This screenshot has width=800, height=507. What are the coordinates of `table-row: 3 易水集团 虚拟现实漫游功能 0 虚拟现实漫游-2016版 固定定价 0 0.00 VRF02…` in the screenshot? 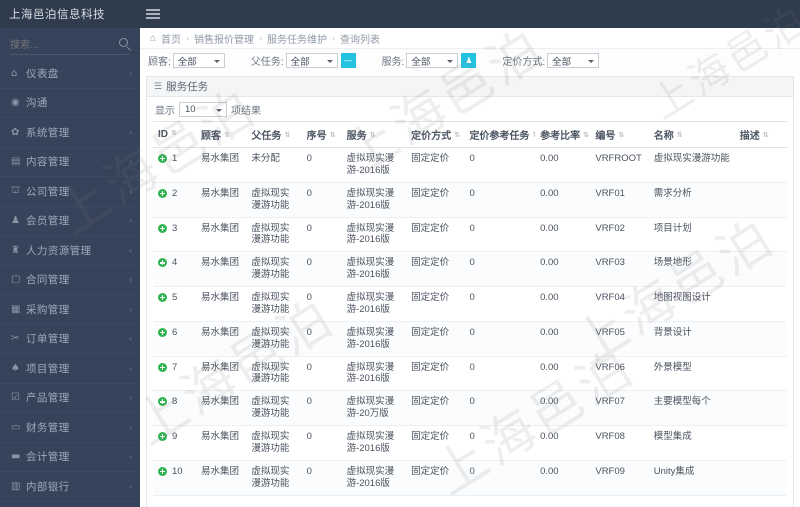 It's located at (470, 235).